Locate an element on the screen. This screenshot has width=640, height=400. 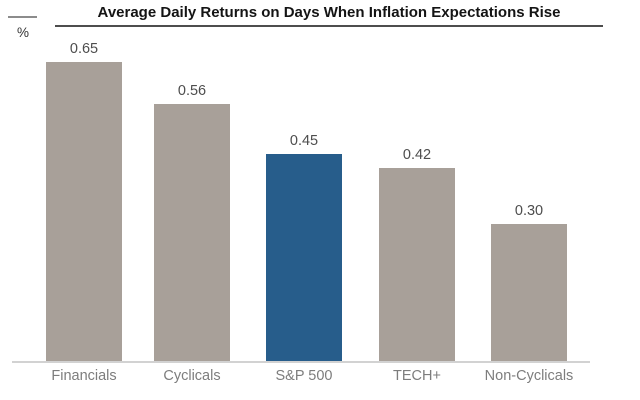
value-label-non-cyclicals: 0.30 is located at coordinates (529, 211).